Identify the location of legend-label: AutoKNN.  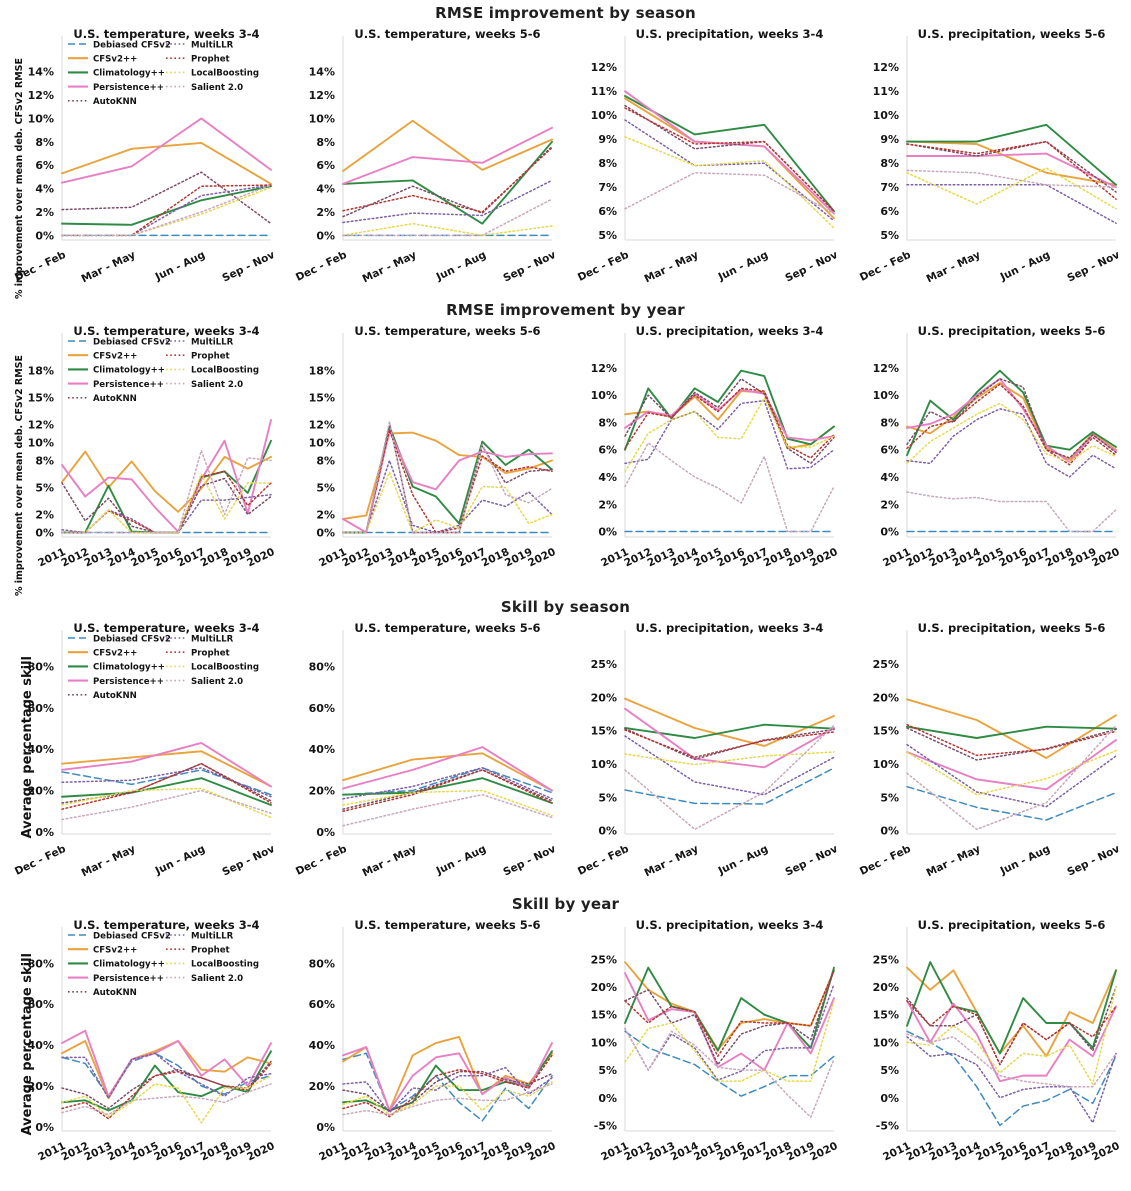
(115, 399).